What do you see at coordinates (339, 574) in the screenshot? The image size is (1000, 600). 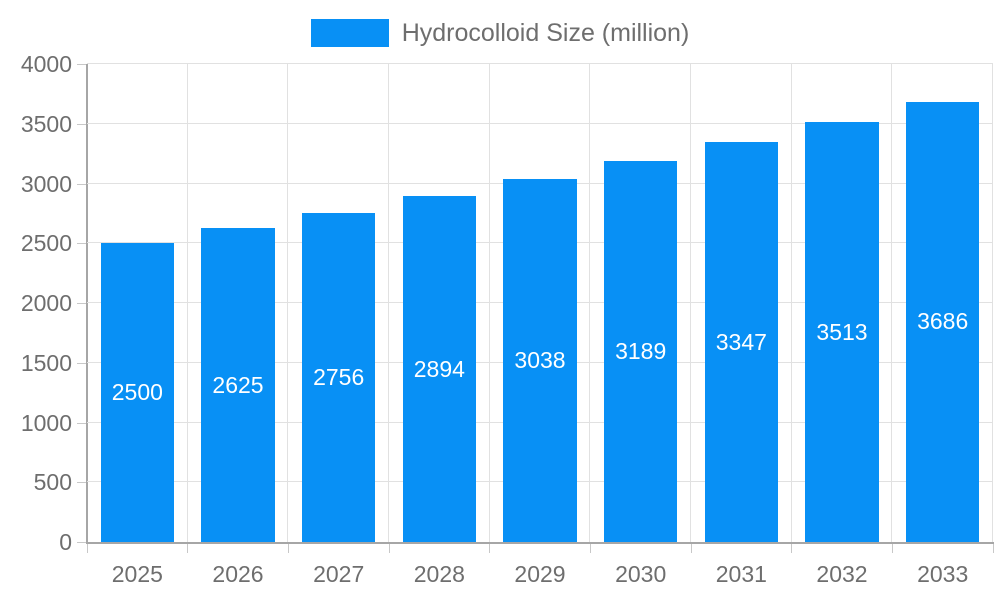 I see `x-tick-label: 2027` at bounding box center [339, 574].